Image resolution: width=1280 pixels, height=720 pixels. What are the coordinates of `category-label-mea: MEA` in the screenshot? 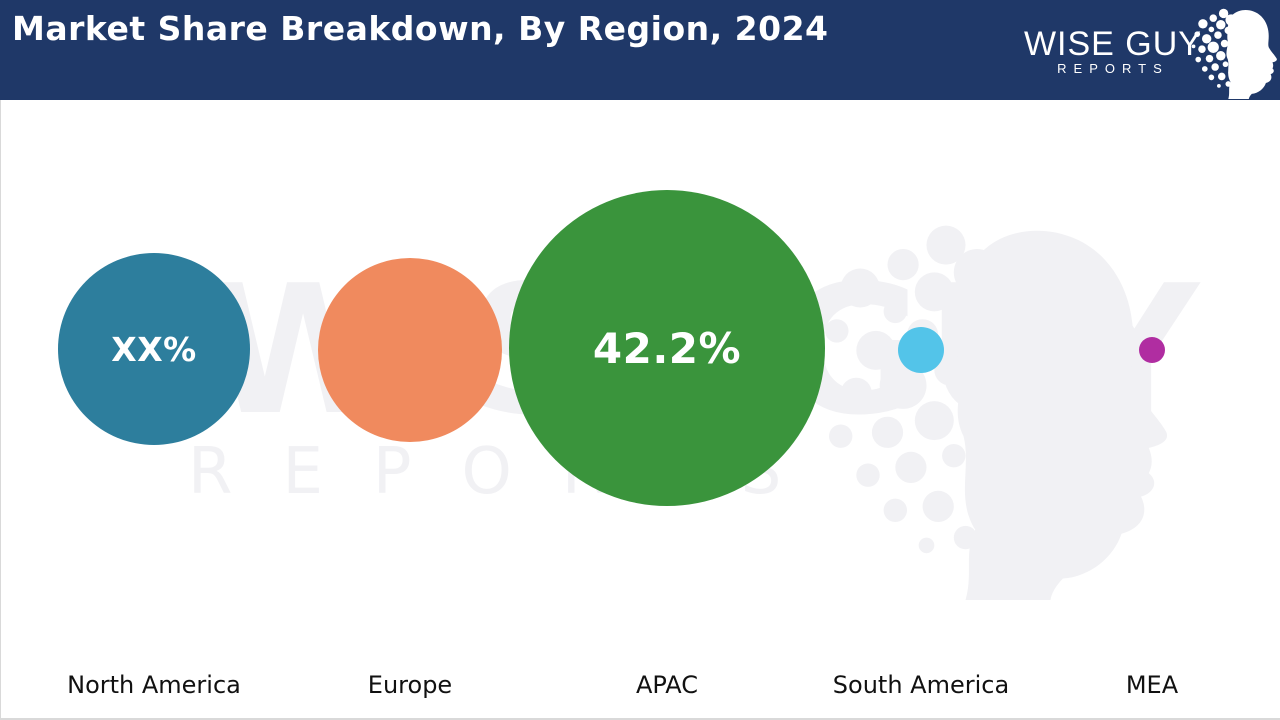 It's located at (1152, 685).